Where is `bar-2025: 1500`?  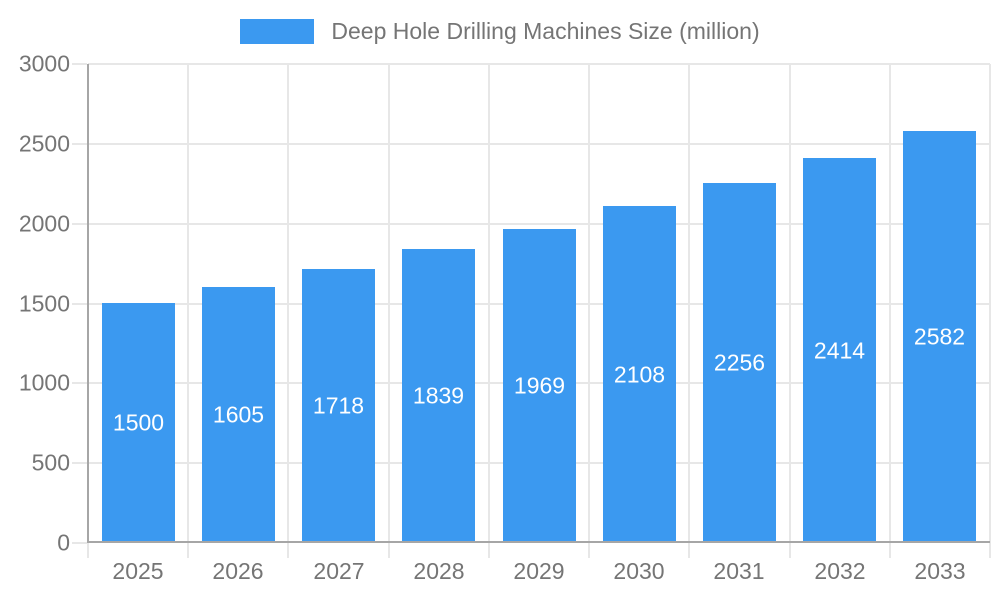 bar-2025: 1500 is located at coordinates (138, 423).